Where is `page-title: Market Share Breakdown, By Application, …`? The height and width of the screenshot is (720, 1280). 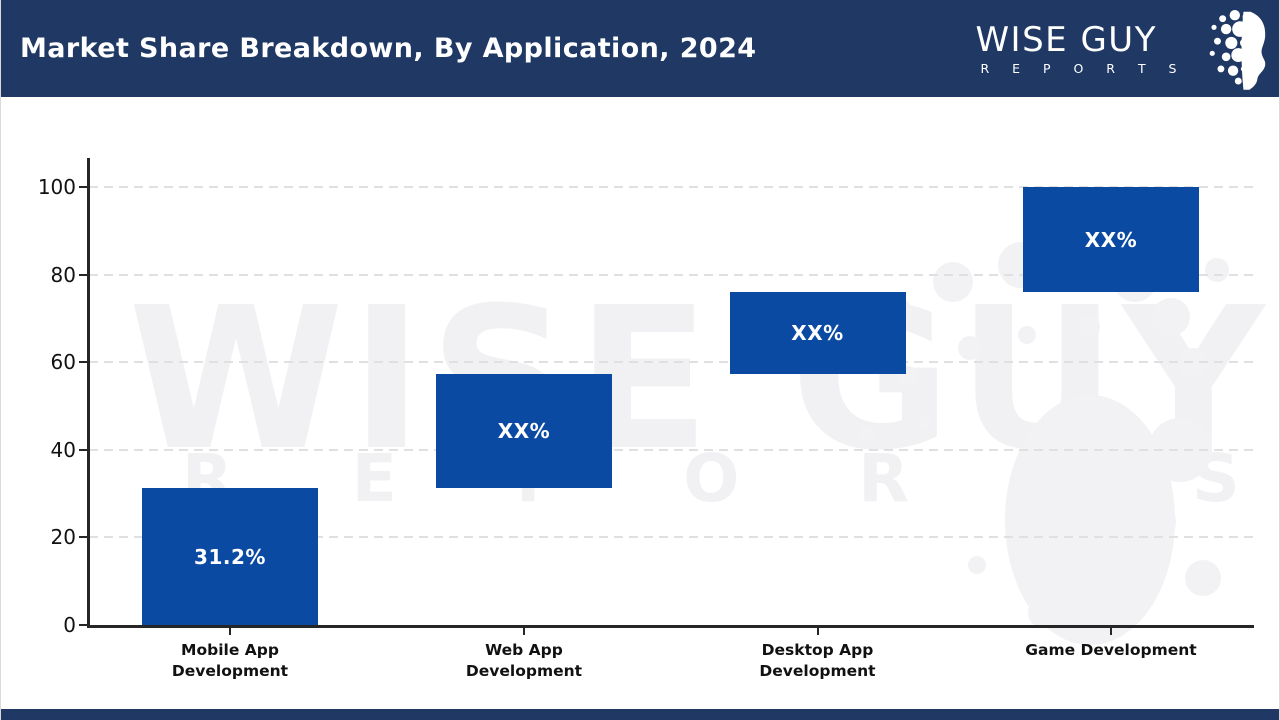
page-title: Market Share Breakdown, By Application, … is located at coordinates (388, 48).